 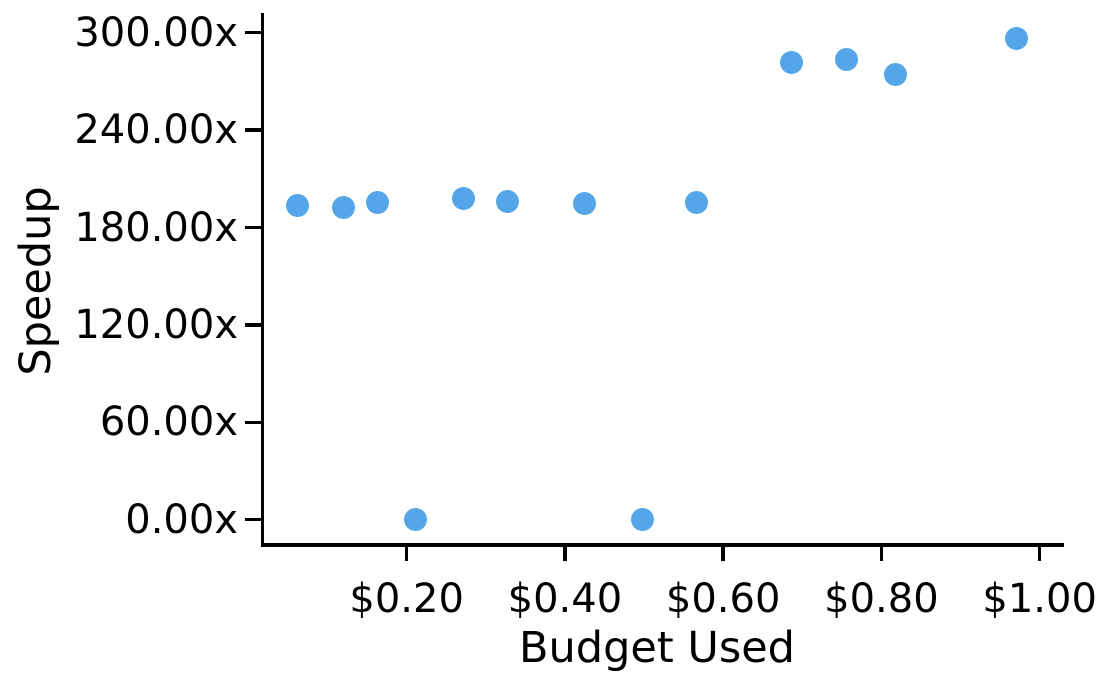 I want to click on x-tick-label: $0.40, so click(x=565, y=599).